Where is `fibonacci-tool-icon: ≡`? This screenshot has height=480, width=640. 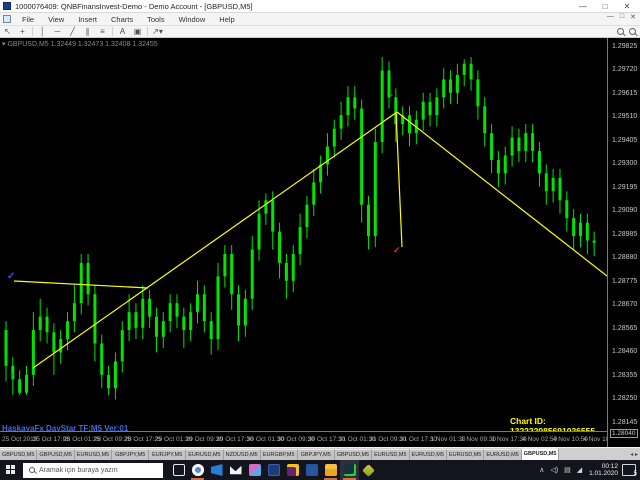 fibonacci-tool-icon: ≡ is located at coordinates (102, 31).